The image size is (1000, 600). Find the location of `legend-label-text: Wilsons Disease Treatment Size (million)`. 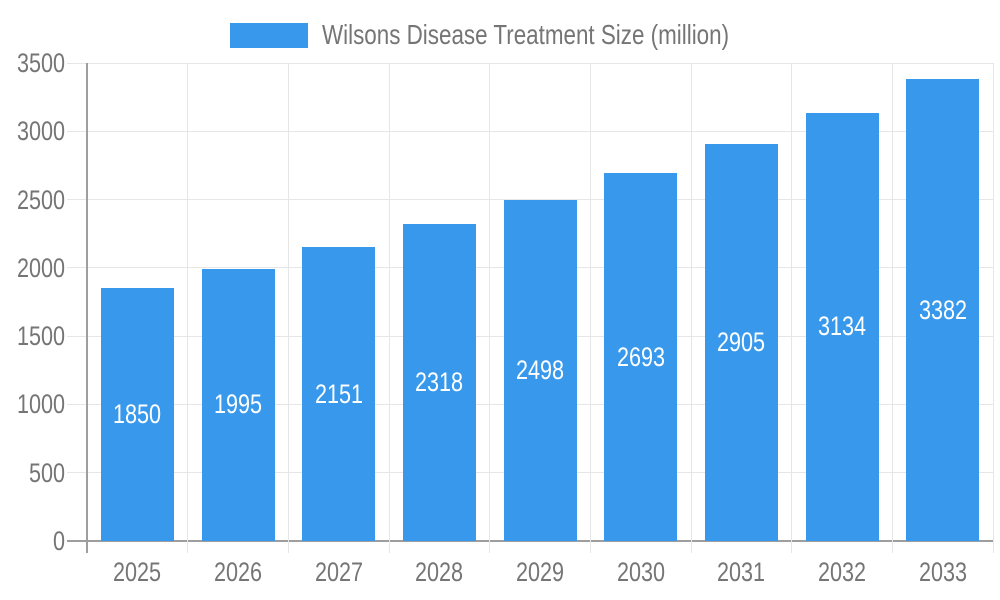

legend-label-text: Wilsons Disease Treatment Size (million) is located at coordinates (526, 34).